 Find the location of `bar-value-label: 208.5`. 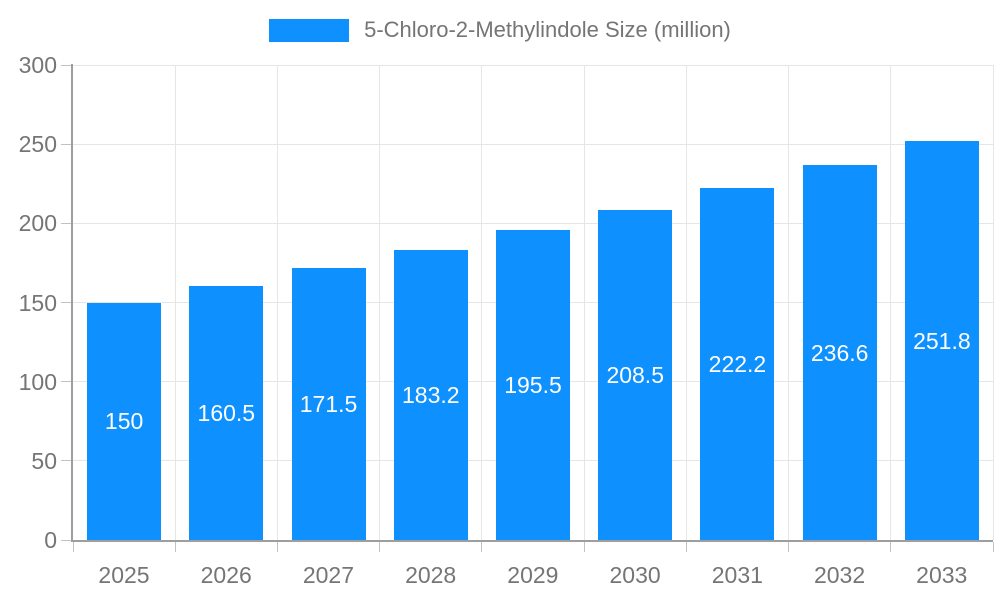

bar-value-label: 208.5 is located at coordinates (635, 374).